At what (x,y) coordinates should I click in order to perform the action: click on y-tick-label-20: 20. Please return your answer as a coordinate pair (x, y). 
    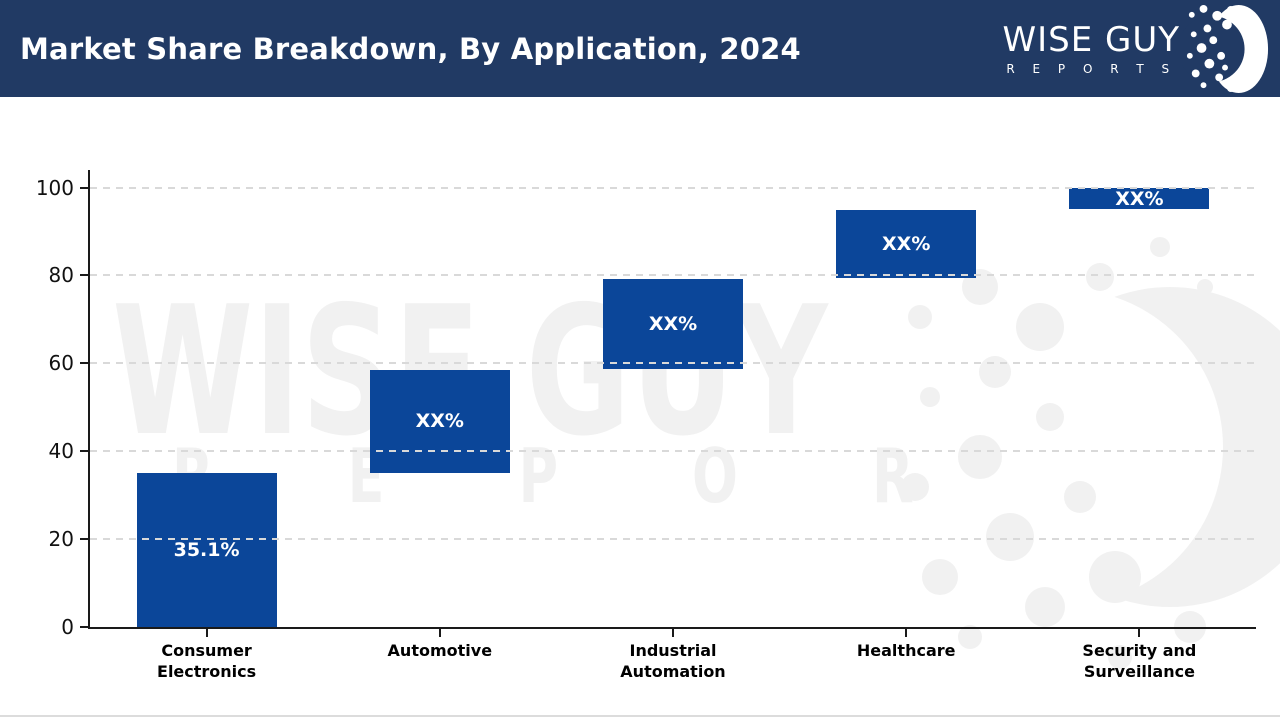
    Looking at the image, I should click on (61, 539).